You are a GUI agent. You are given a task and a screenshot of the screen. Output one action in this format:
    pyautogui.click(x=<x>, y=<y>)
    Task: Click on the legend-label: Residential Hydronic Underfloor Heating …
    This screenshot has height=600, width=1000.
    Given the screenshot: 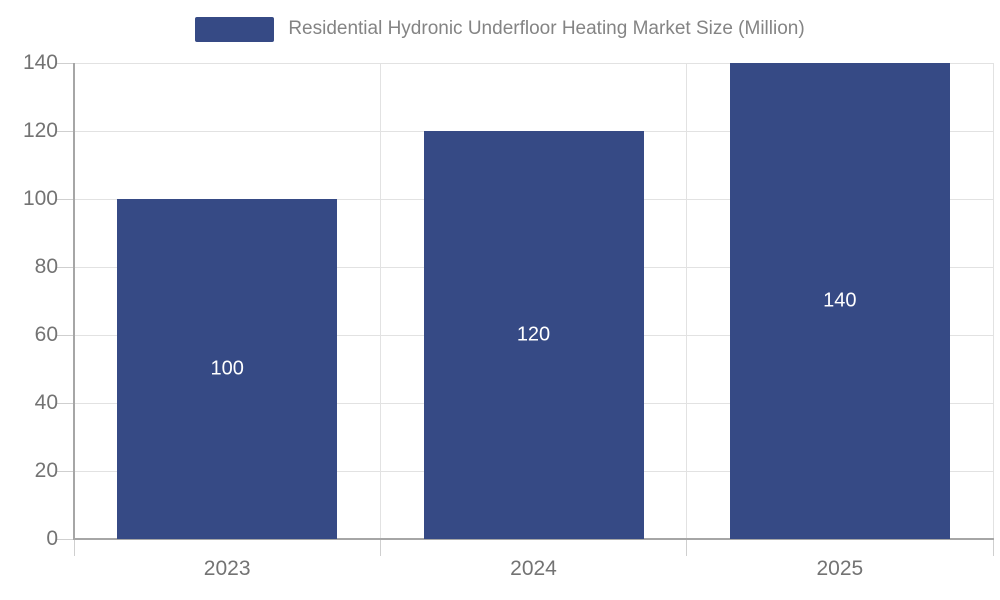 What is the action you would take?
    pyautogui.click(x=546, y=28)
    